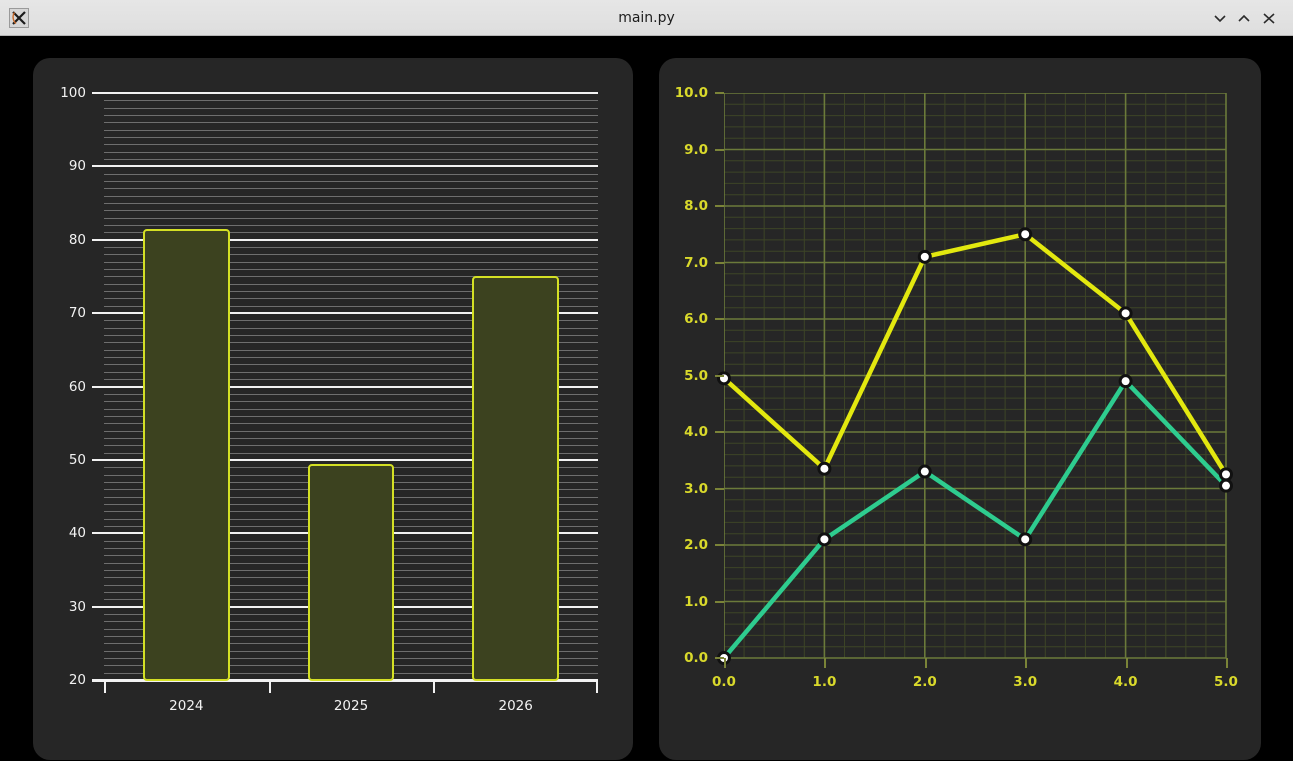  What do you see at coordinates (924, 682) in the screenshot?
I see `line-x-tick-label: 2.0` at bounding box center [924, 682].